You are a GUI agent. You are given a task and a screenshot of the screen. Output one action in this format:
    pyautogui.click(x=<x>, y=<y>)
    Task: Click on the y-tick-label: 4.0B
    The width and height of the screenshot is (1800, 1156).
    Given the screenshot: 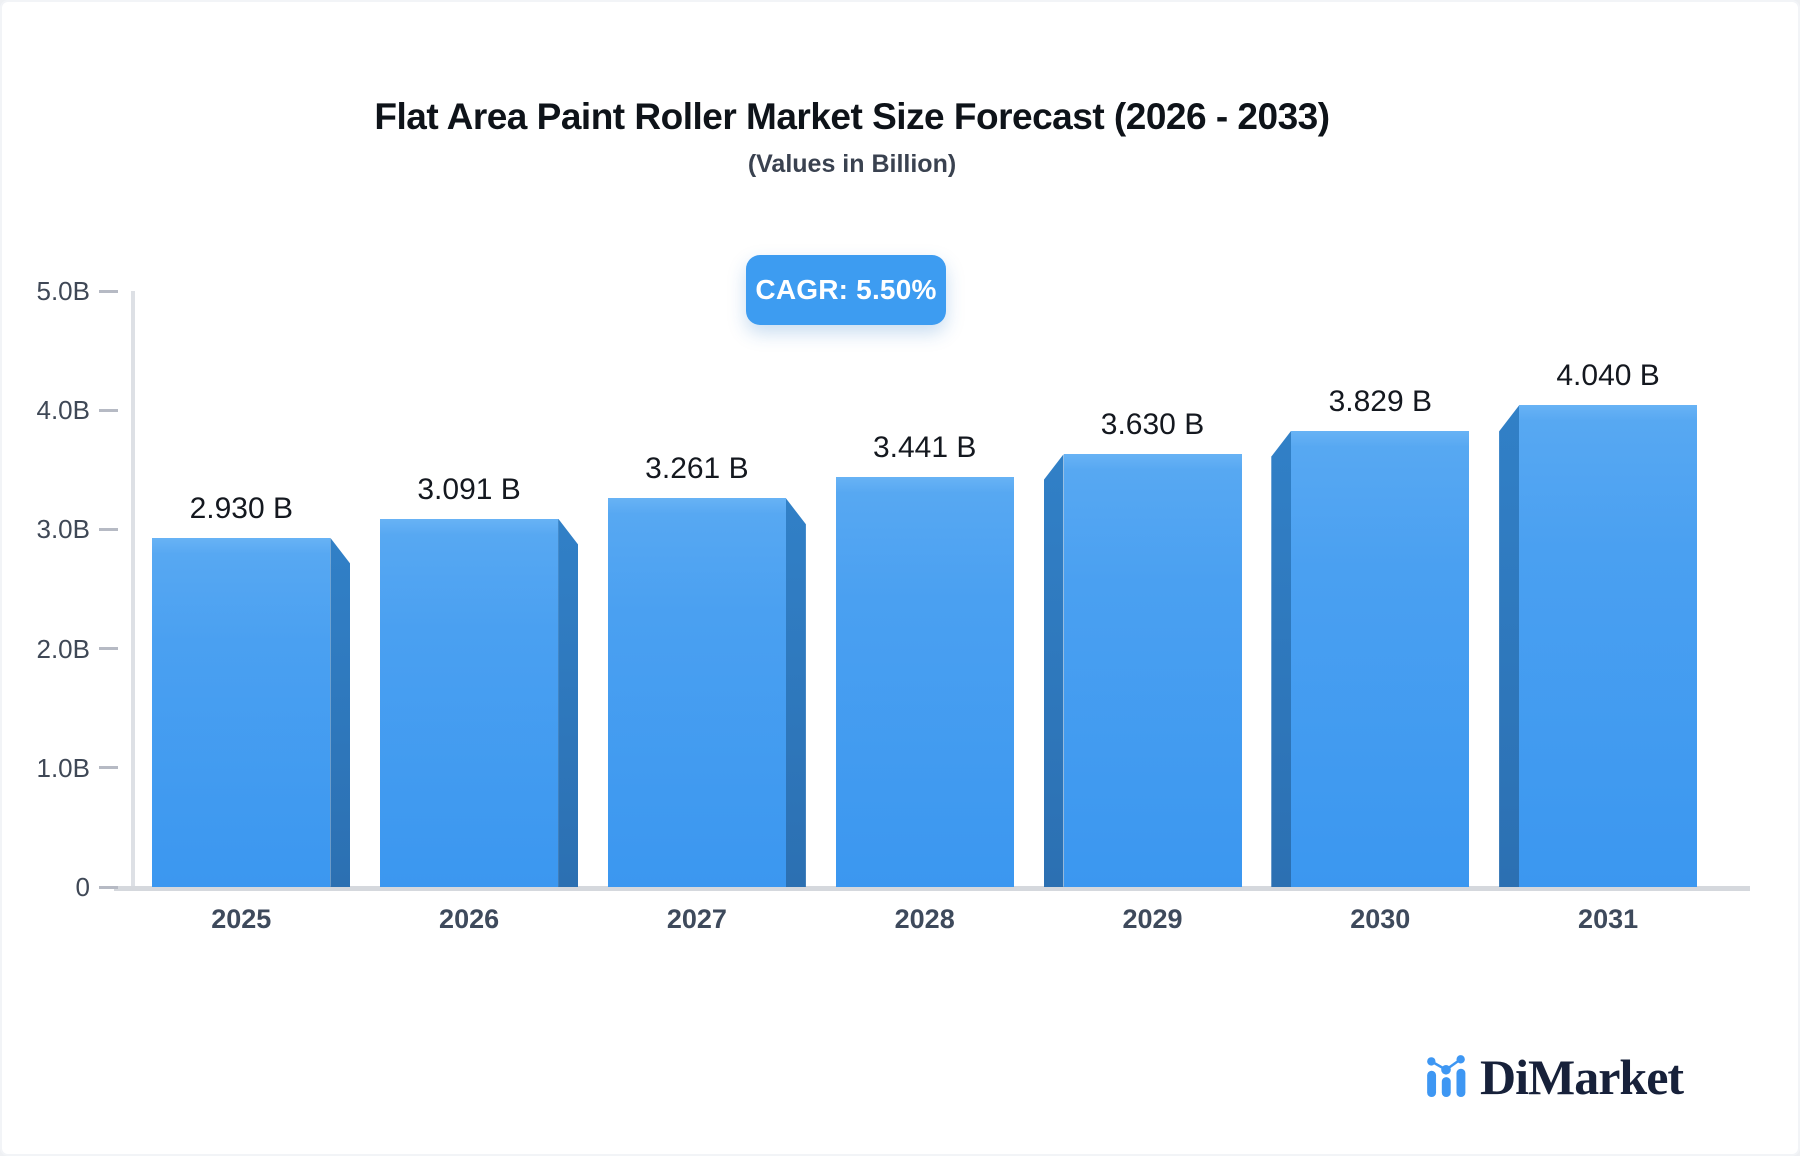 What is the action you would take?
    pyautogui.click(x=63, y=410)
    